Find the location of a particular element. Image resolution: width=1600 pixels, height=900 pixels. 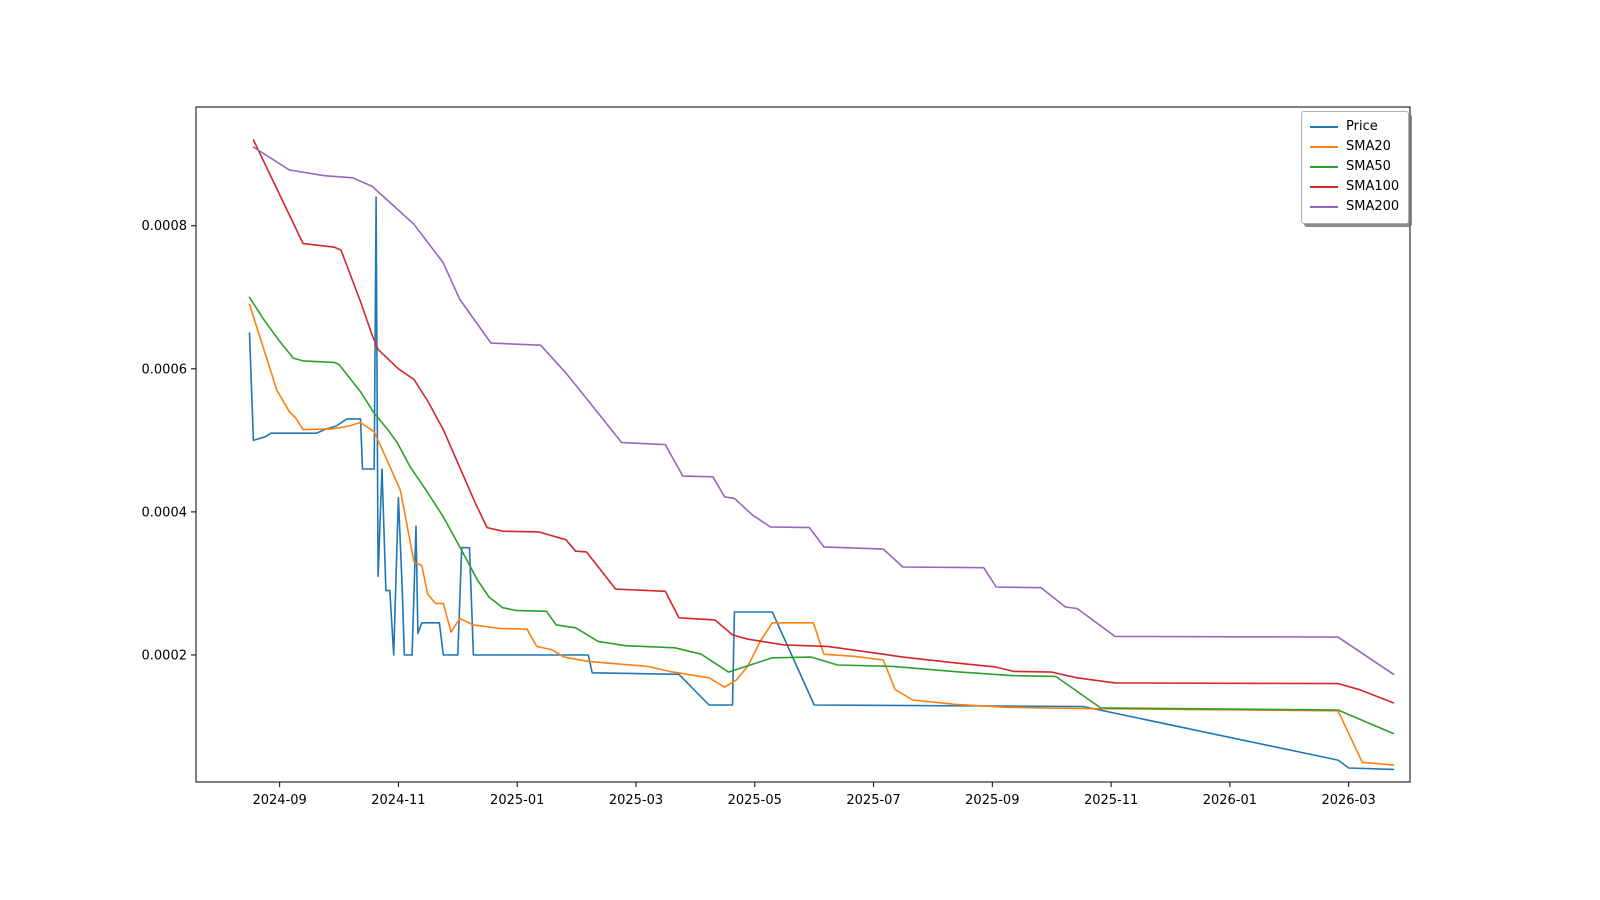

y-tick-label: 0.0006 is located at coordinates (165, 369).